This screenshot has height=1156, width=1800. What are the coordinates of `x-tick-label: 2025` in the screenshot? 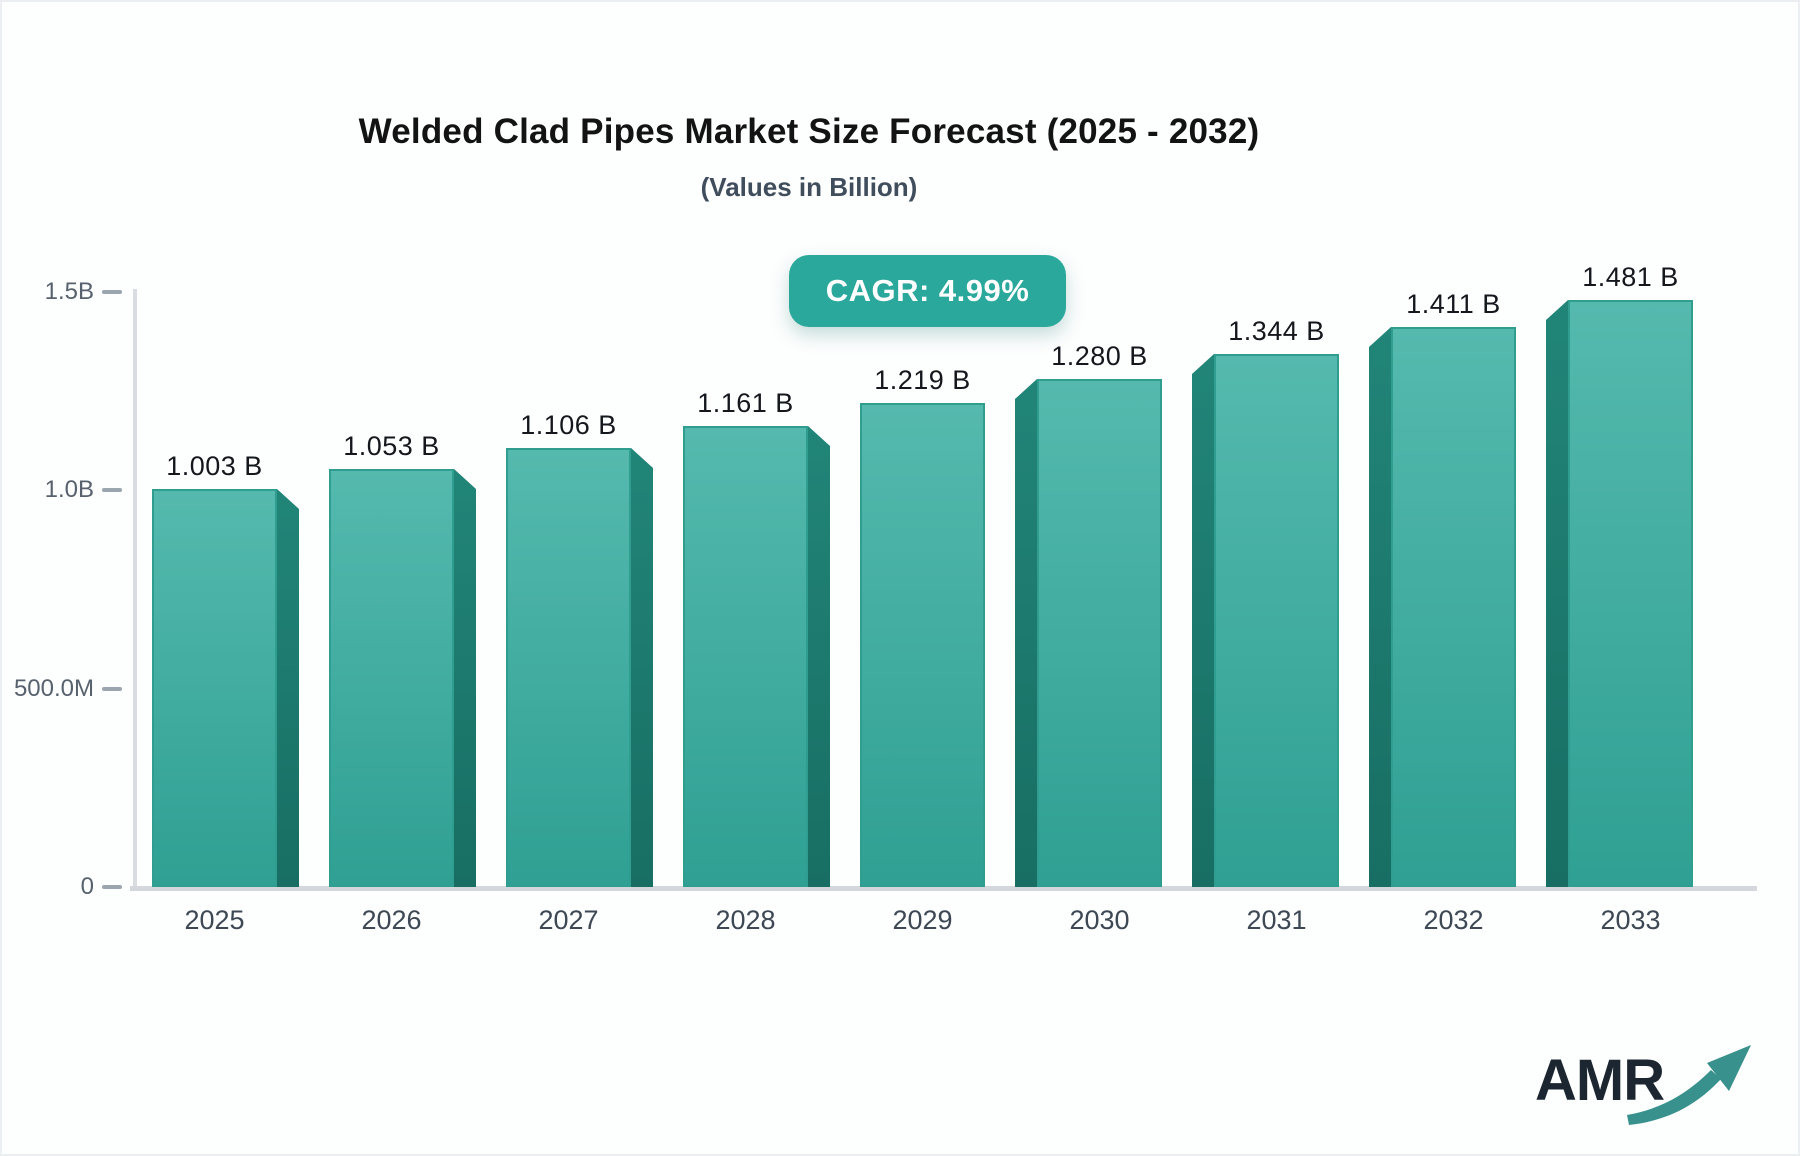 It's located at (214, 920).